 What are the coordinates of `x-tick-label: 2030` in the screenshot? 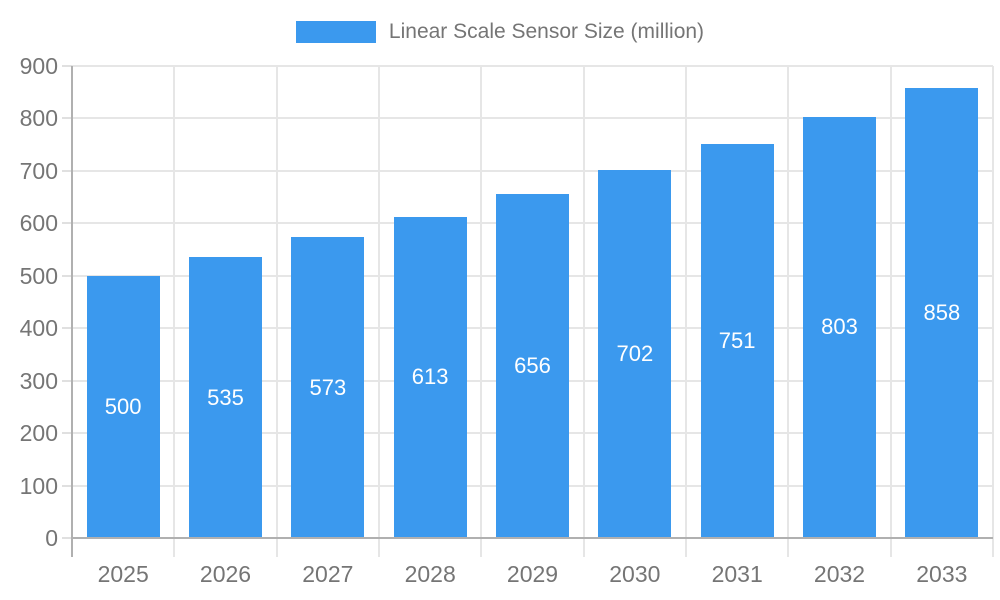 It's located at (635, 574).